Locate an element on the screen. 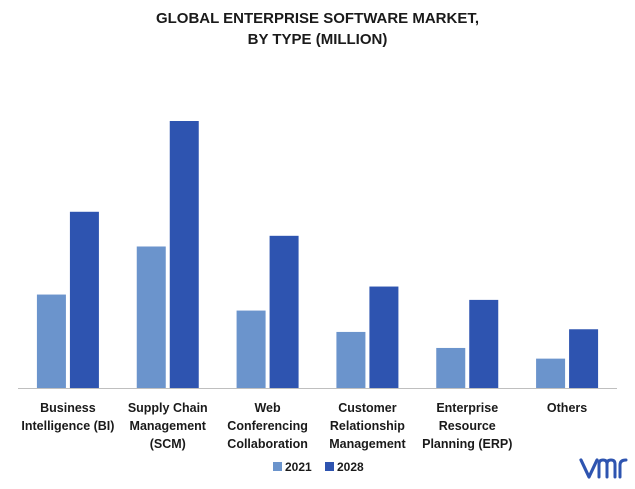  category-label-2: Web Conferencing Collaboration is located at coordinates (267, 426).